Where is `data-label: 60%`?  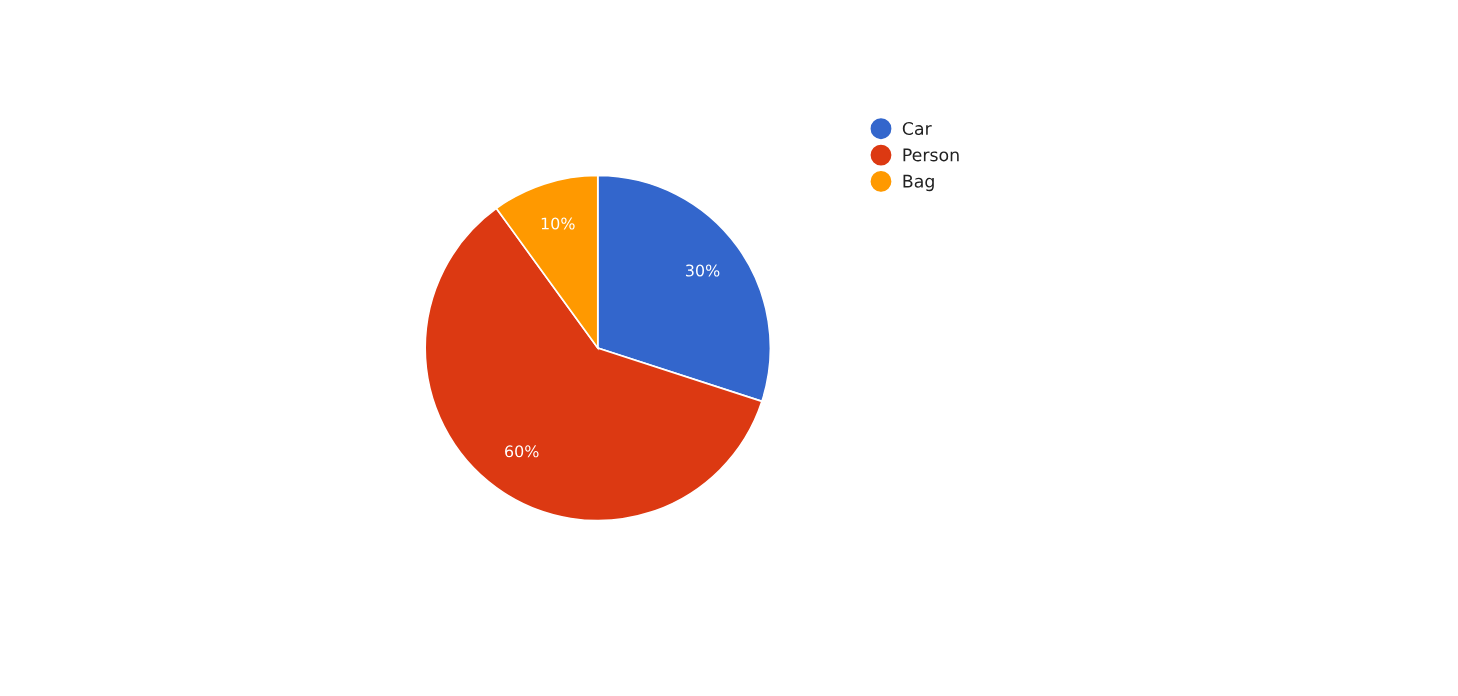
data-label: 60% is located at coordinates (522, 451).